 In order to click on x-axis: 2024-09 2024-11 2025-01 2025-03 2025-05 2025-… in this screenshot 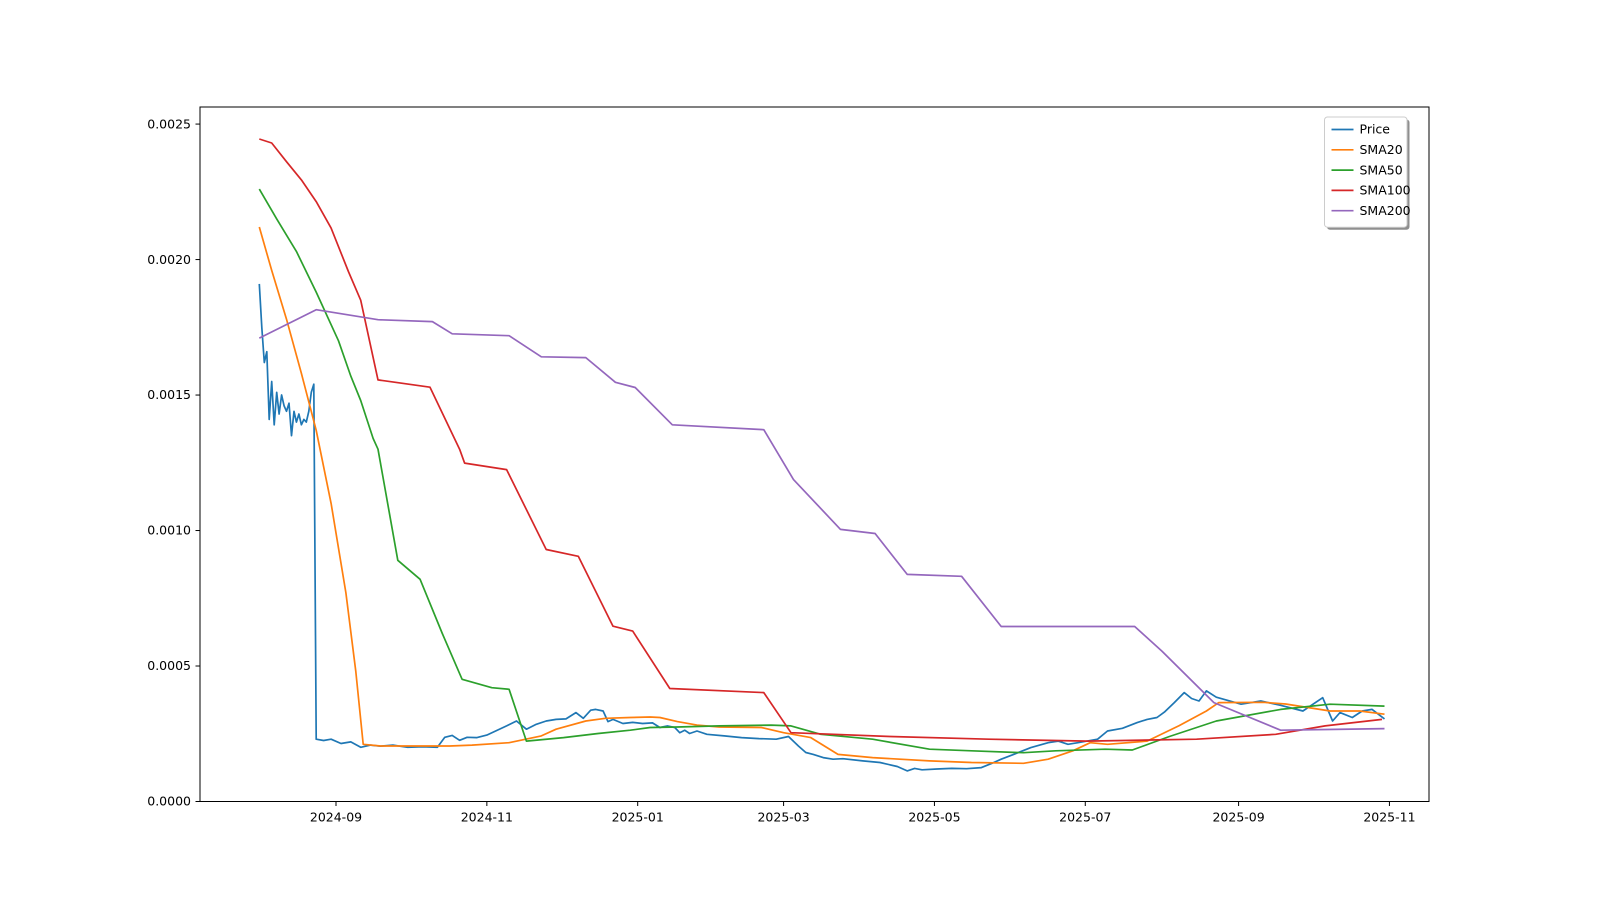, I will do `click(863, 813)`.